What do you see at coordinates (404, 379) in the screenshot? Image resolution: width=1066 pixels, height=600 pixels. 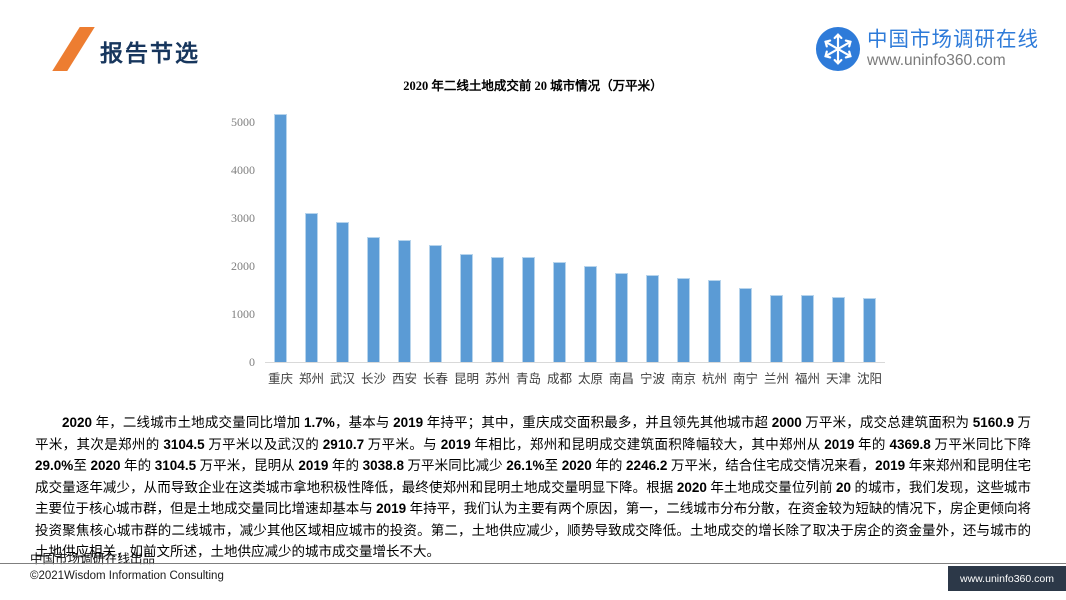 I see `x-axis-label: 西安` at bounding box center [404, 379].